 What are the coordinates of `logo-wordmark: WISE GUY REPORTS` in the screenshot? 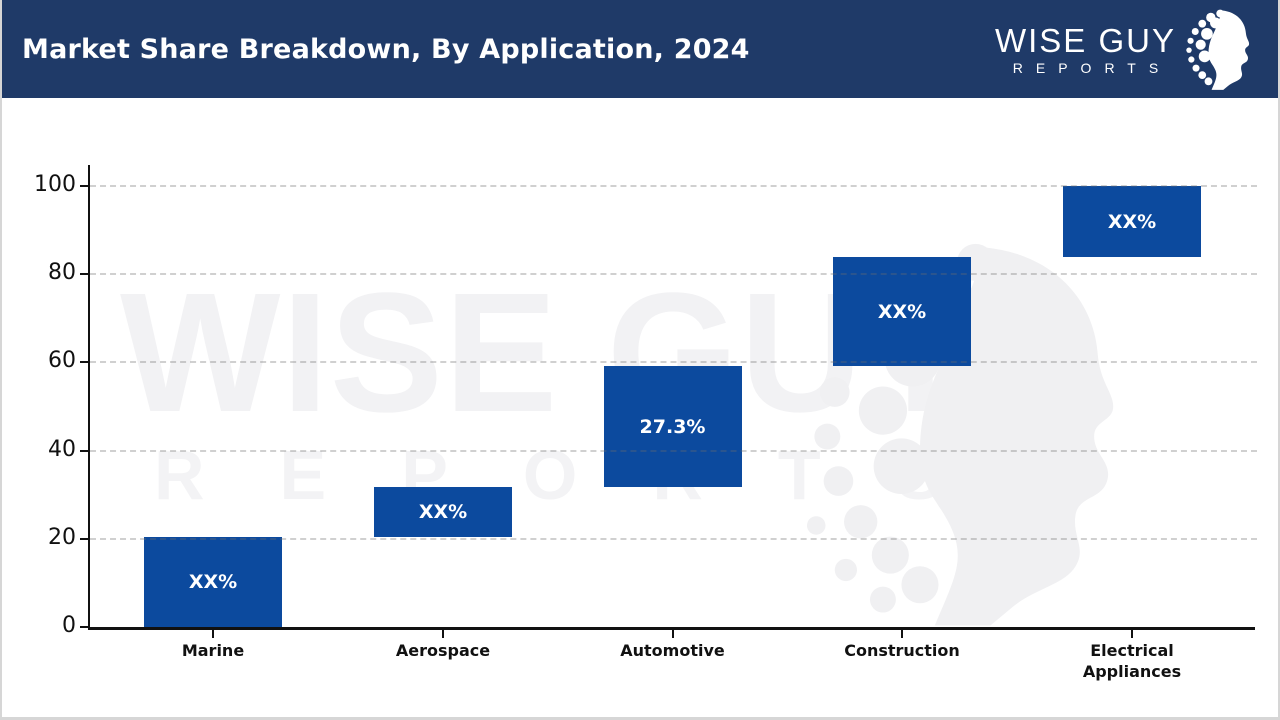 It's located at (1085, 49).